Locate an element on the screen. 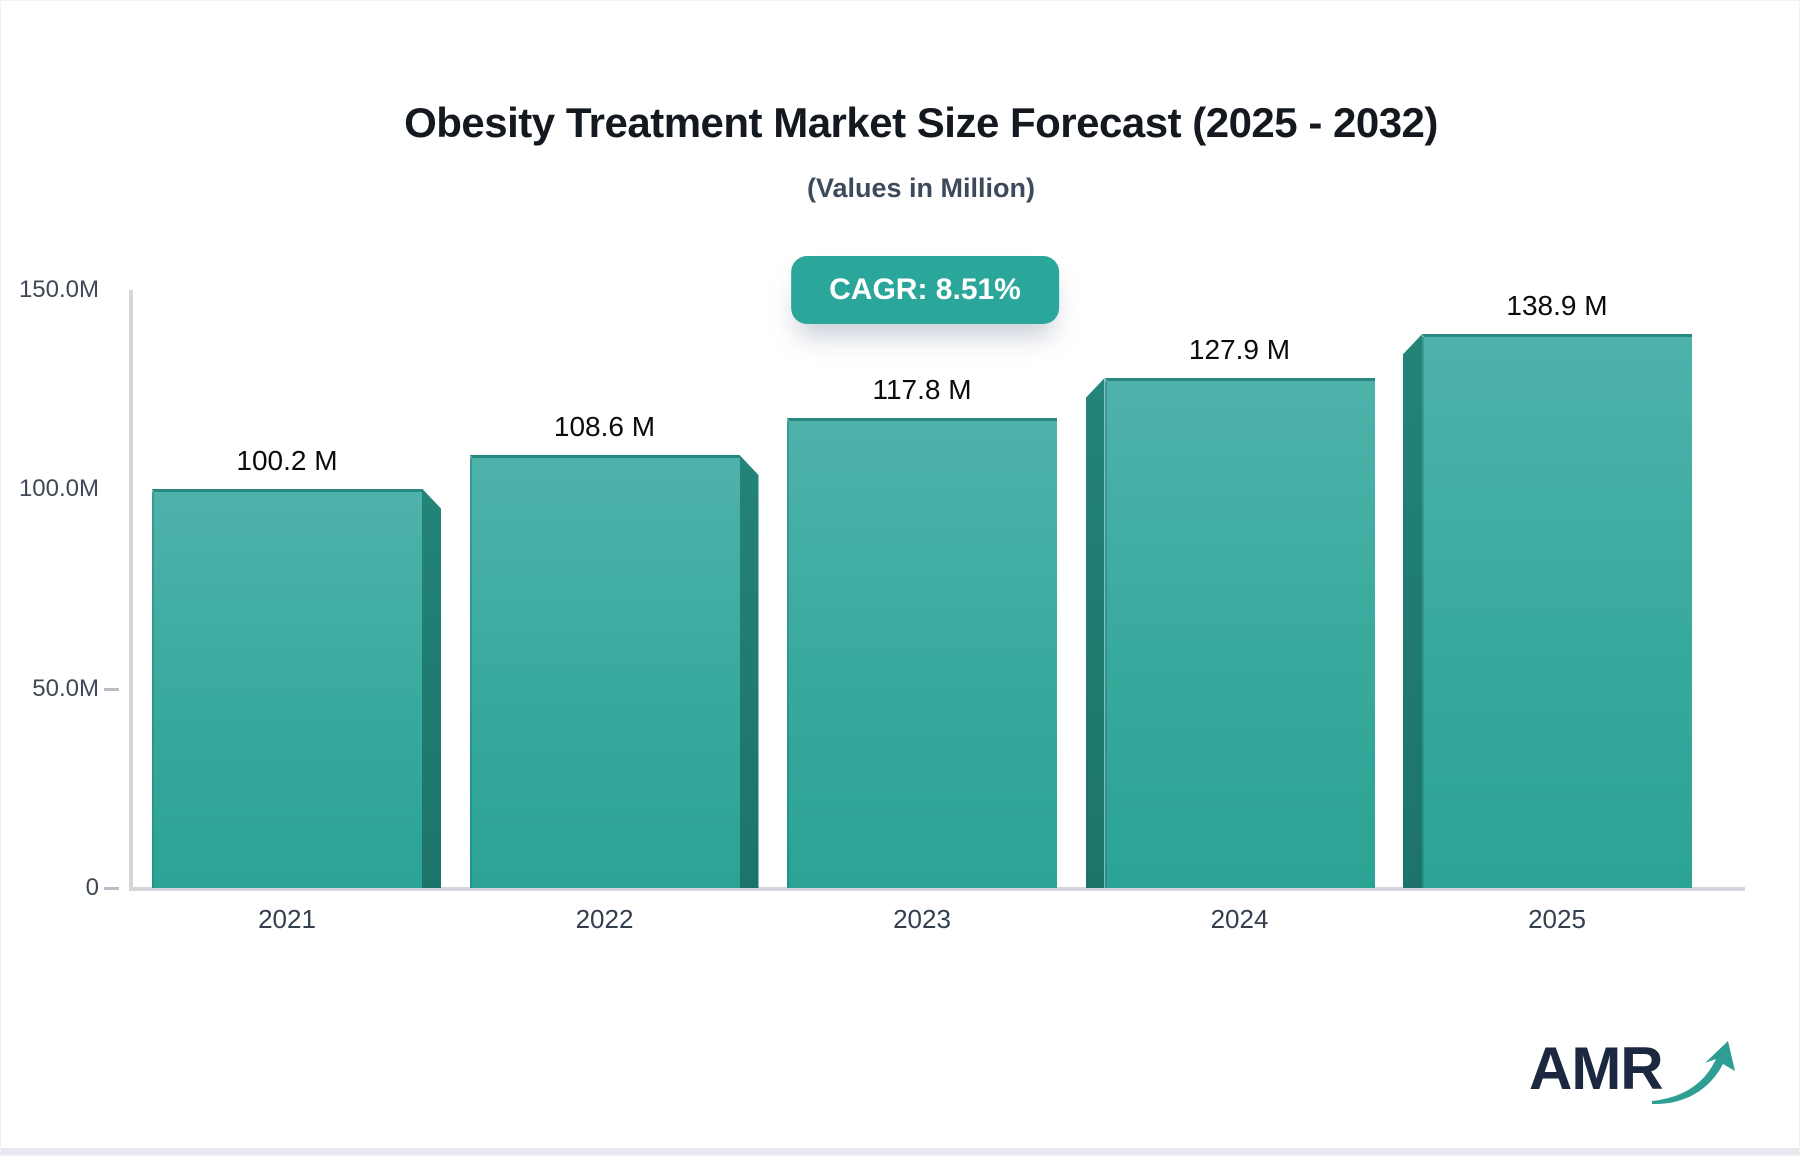 The width and height of the screenshot is (1800, 1156). amr-logo: AMR is located at coordinates (1635, 1077).